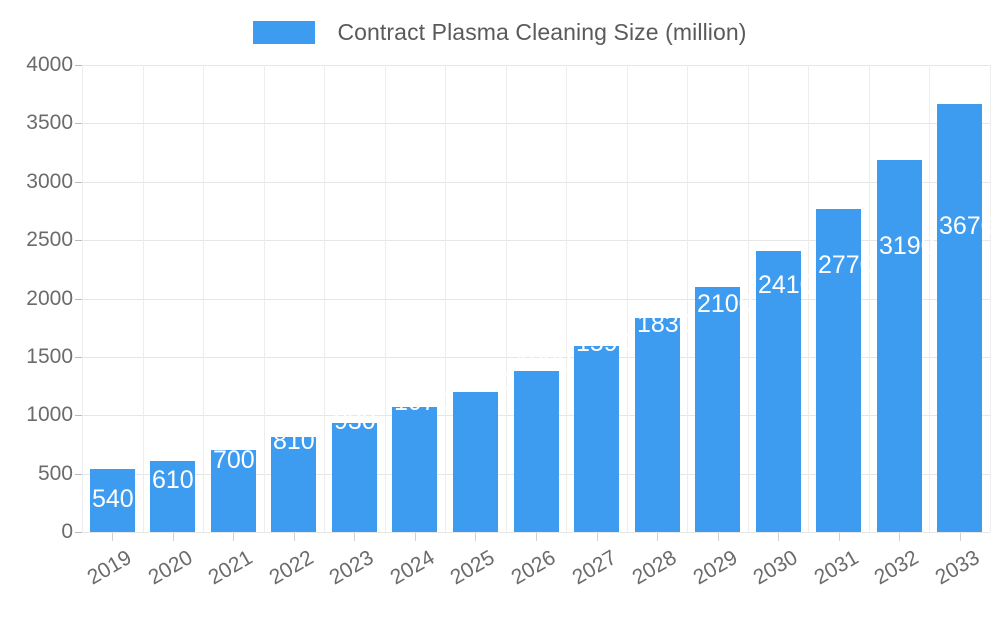 Image resolution: width=1000 pixels, height=623 pixels. I want to click on chart-legend: Contract Plasma Cleaning Size (million), so click(500, 32).